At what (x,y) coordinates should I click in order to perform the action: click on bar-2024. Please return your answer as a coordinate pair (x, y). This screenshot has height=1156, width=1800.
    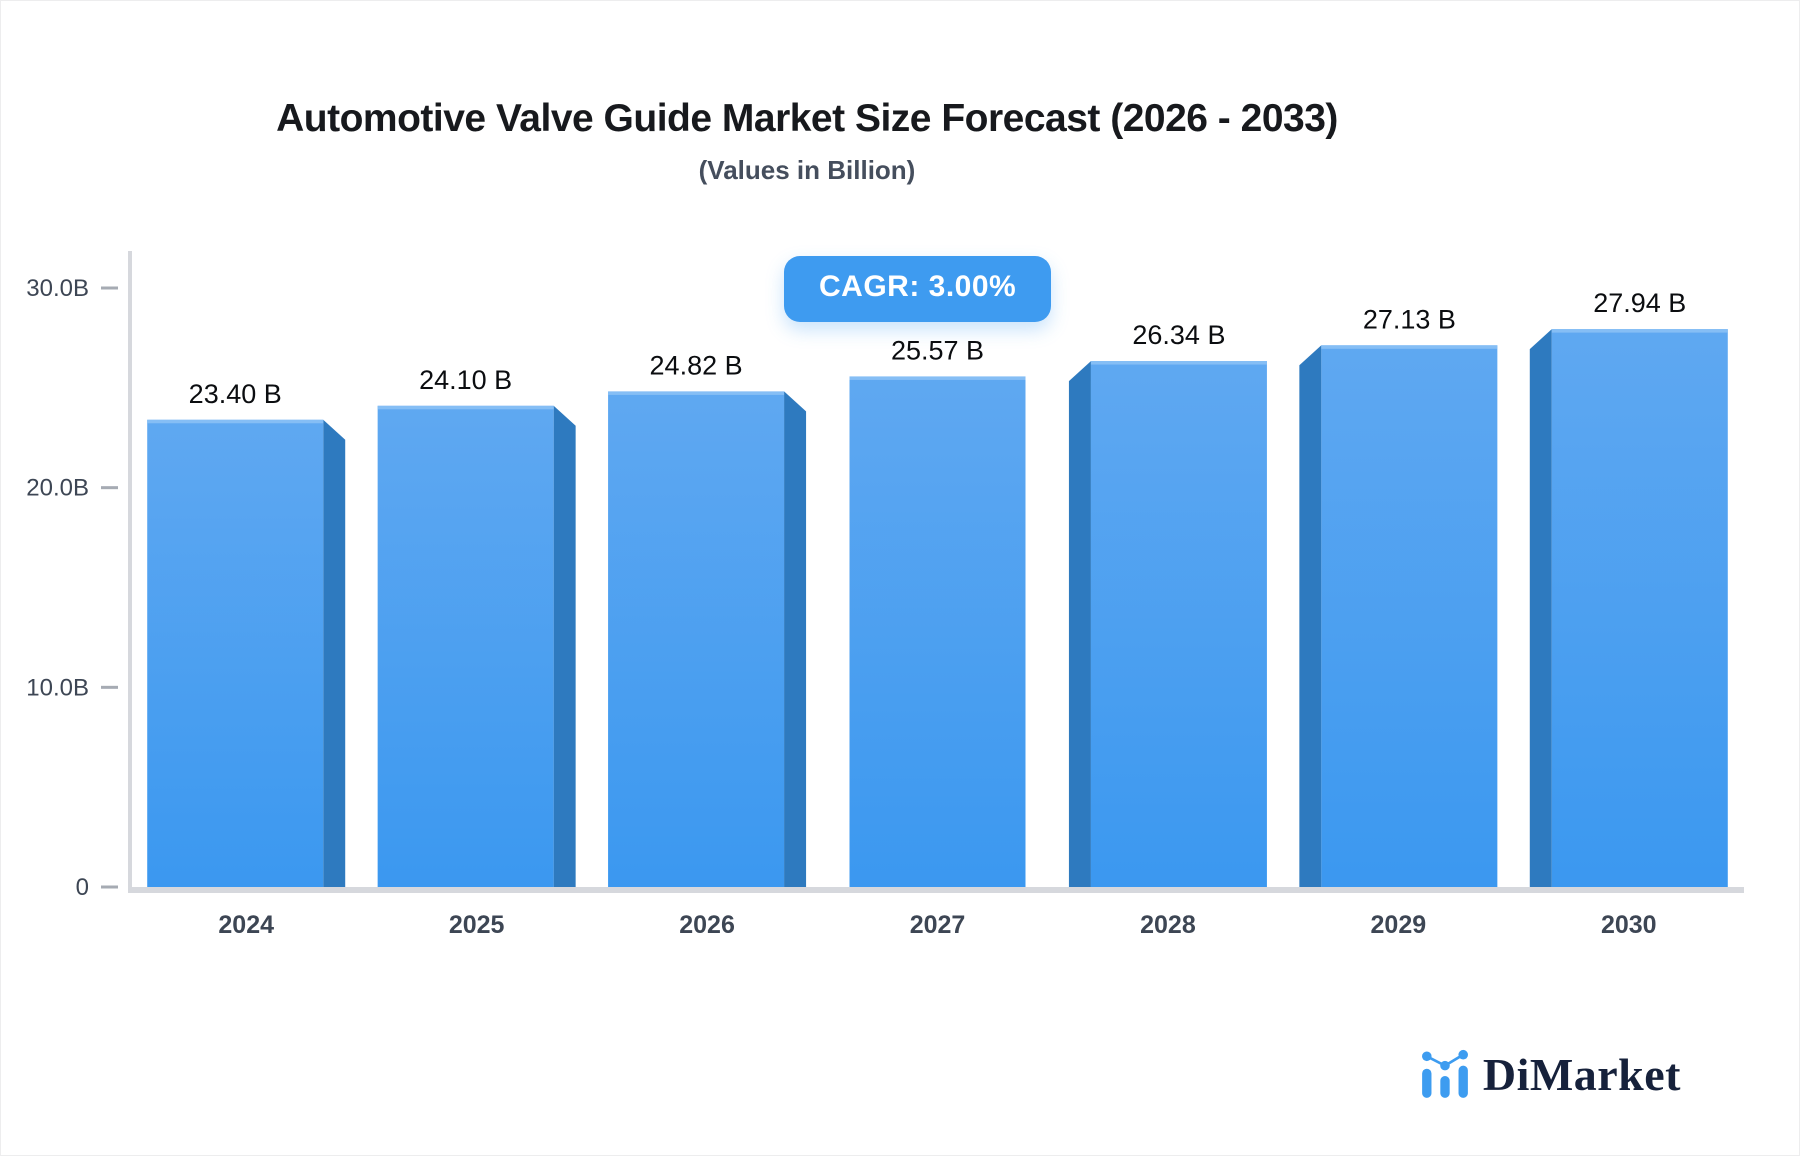
    Looking at the image, I should click on (235, 653).